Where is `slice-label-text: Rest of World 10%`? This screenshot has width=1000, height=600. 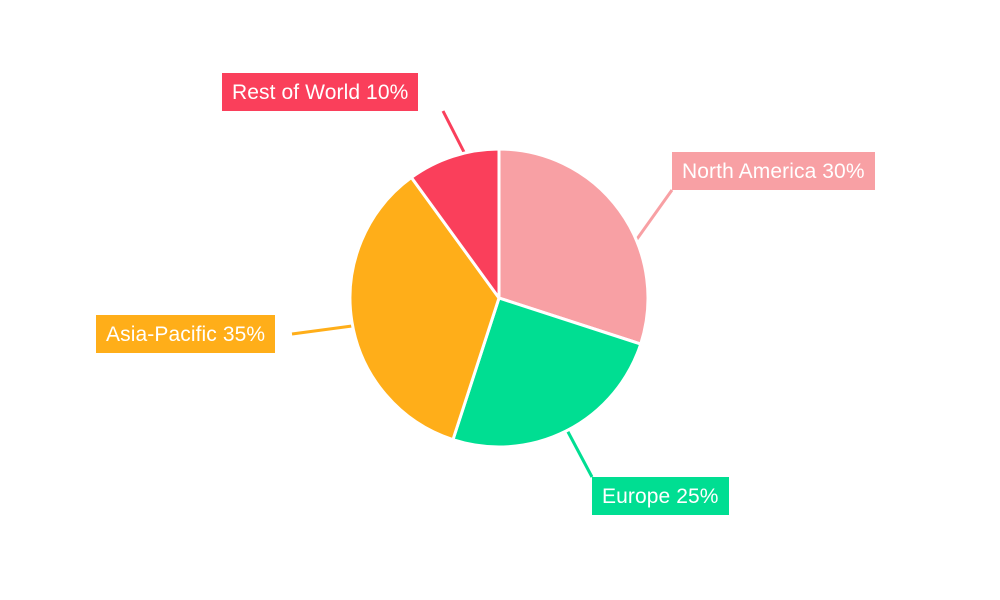 slice-label-text: Rest of World 10% is located at coordinates (320, 92).